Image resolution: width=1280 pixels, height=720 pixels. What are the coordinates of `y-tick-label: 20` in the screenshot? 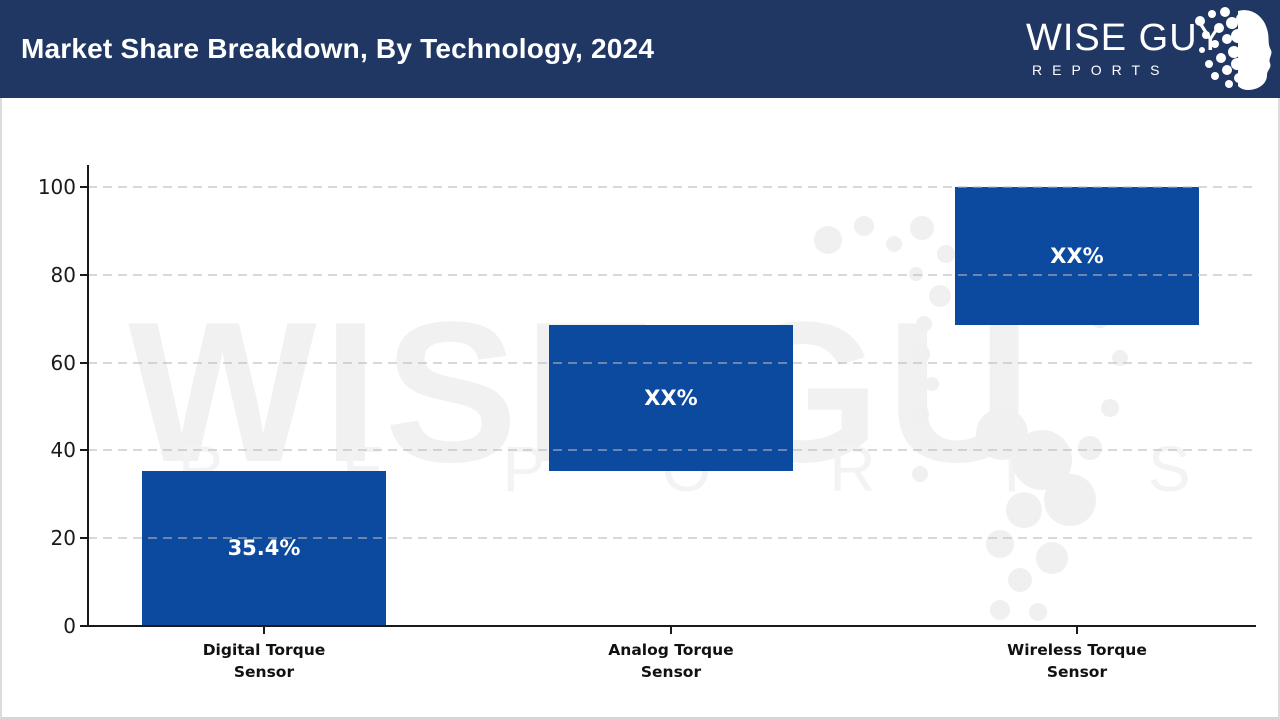 It's located at (63, 538).